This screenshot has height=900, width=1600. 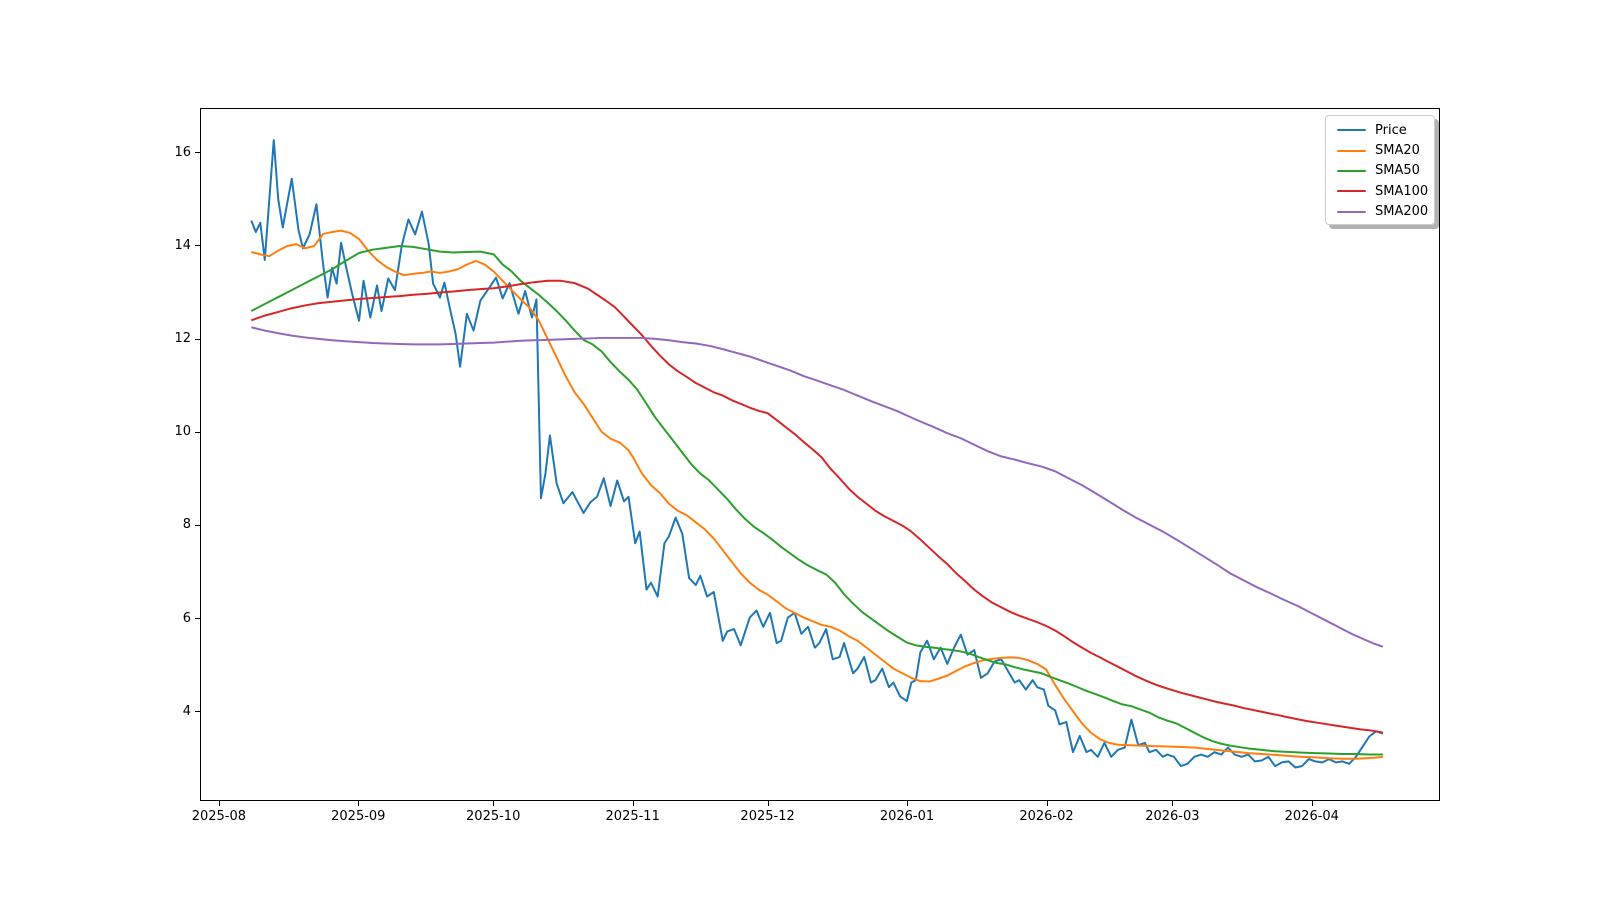 I want to click on x-tick-label: 2025-09, so click(x=358, y=816).